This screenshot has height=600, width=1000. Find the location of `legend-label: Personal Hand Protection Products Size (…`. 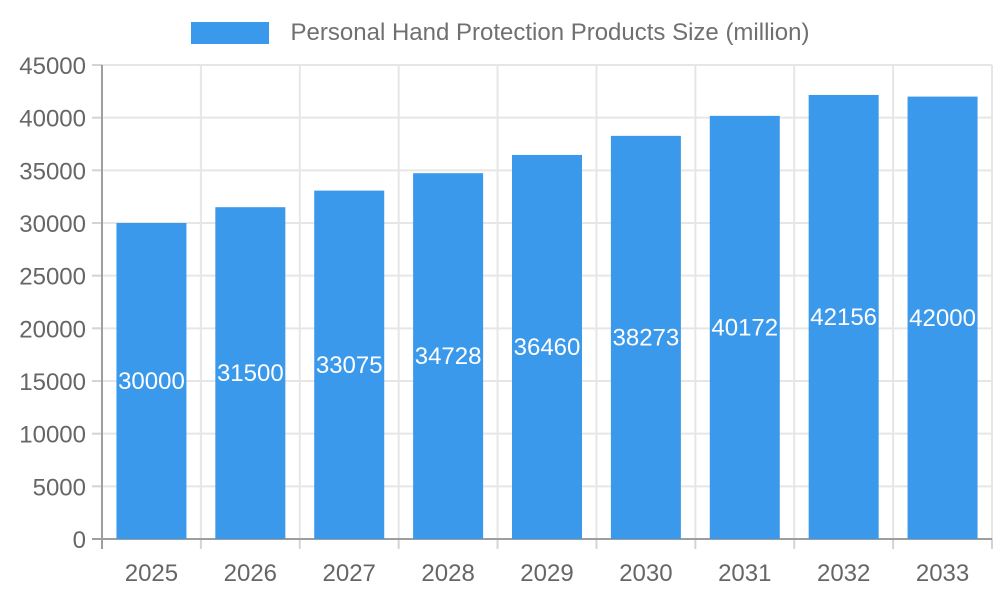

legend-label: Personal Hand Protection Products Size (… is located at coordinates (550, 32).